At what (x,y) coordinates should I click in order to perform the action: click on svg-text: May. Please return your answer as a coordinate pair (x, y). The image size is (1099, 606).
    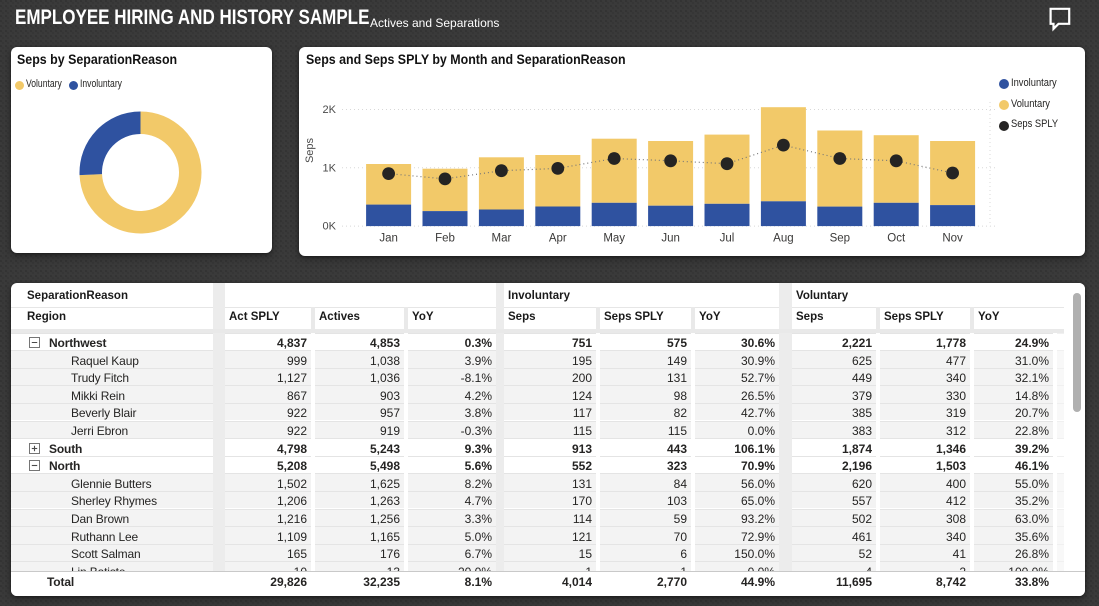
    Looking at the image, I should click on (614, 239).